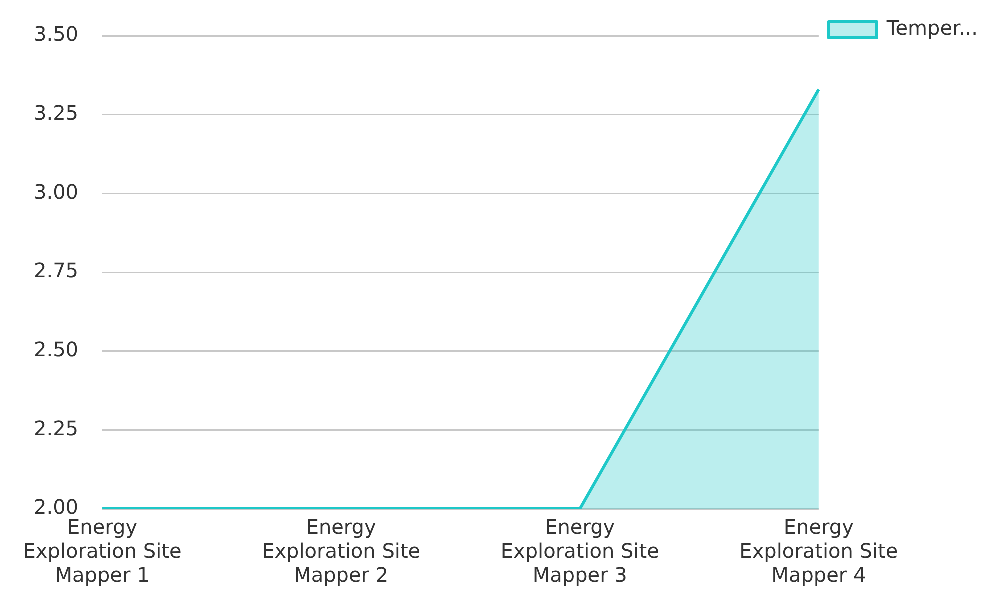 The image size is (992, 597). What do you see at coordinates (341, 551) in the screenshot?
I see `x-tick-label: Energy Exploration Site Mapper 2` at bounding box center [341, 551].